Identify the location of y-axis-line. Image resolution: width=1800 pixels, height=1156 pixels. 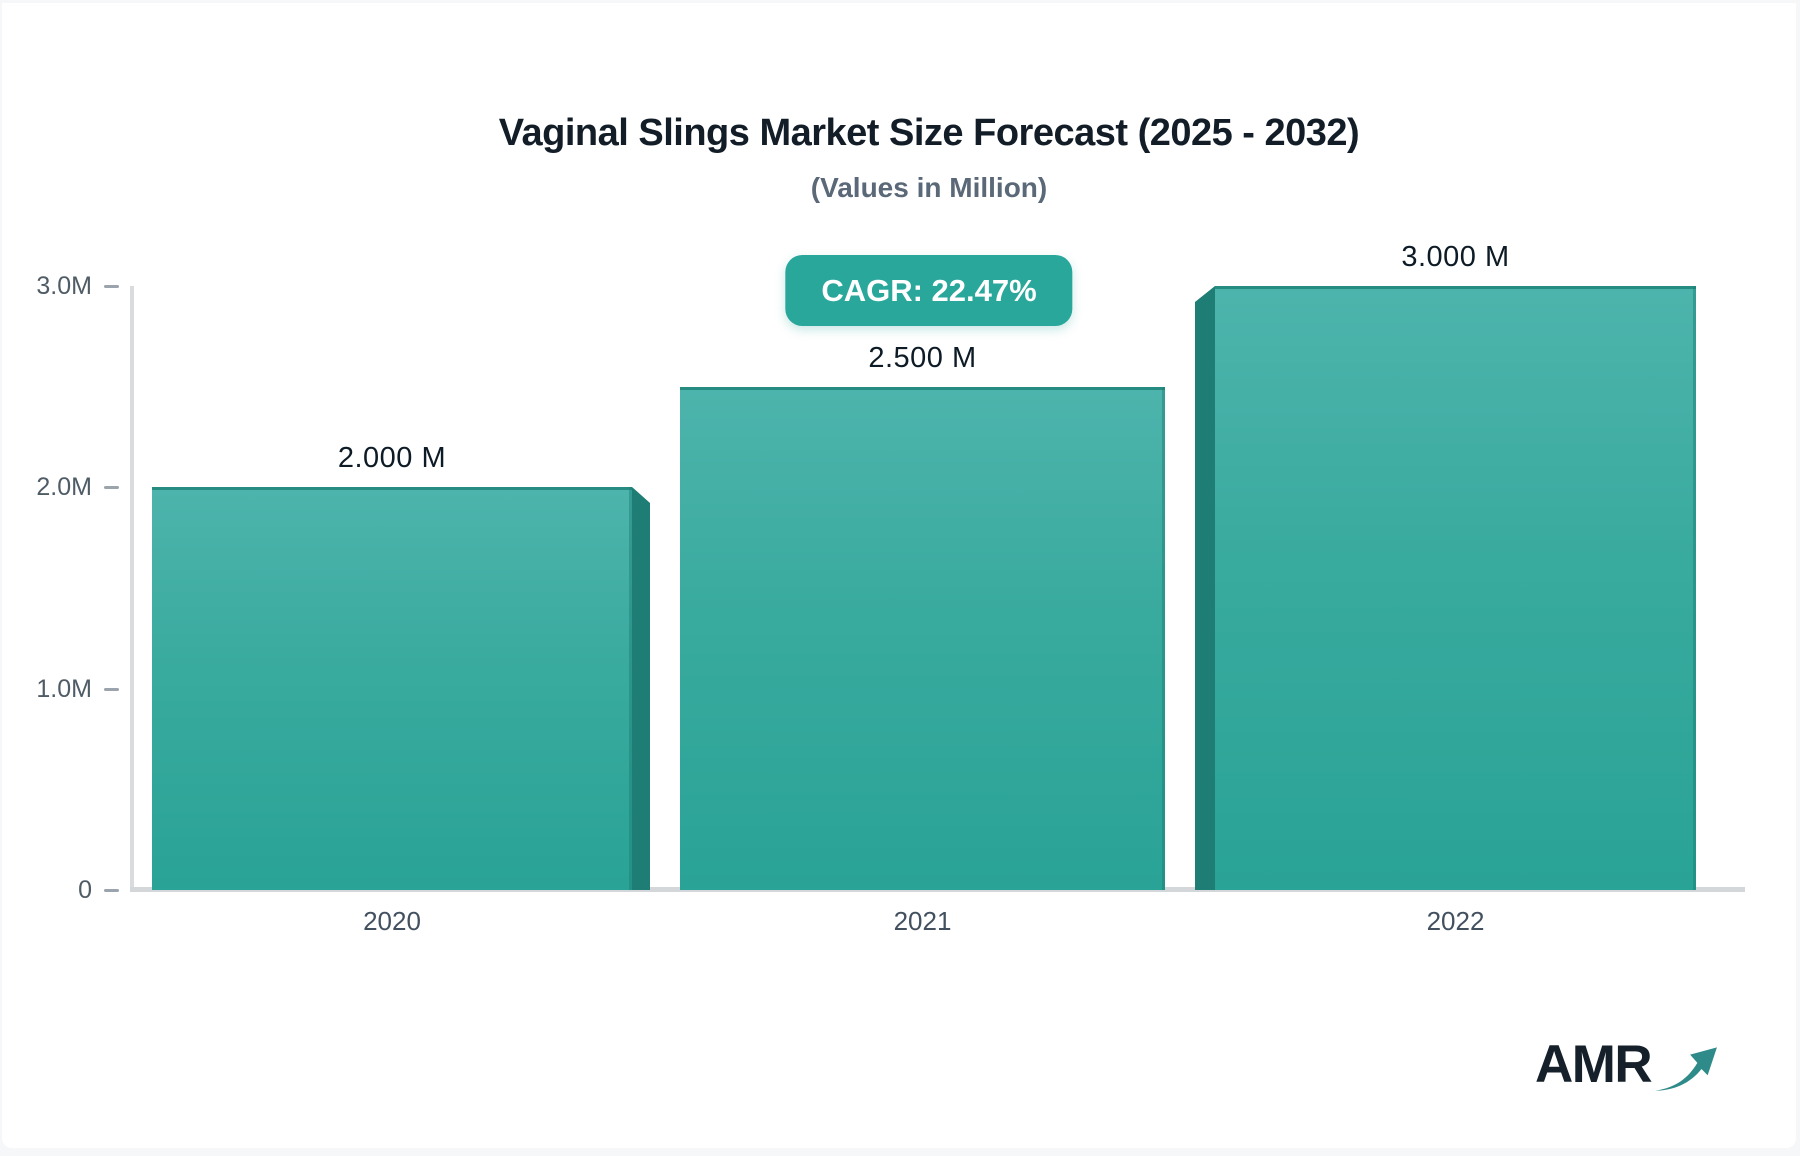
(132, 588).